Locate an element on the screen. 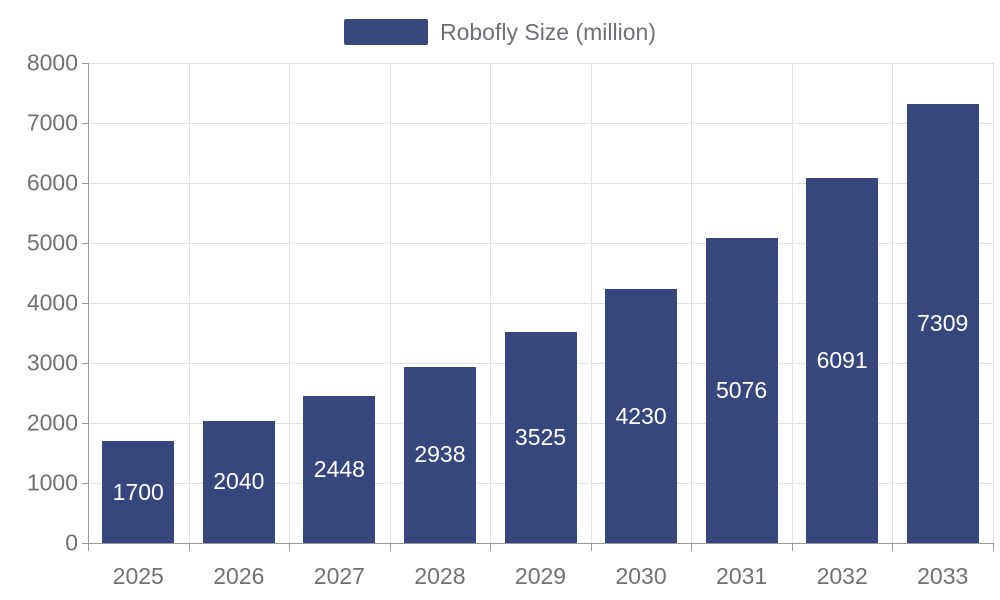  bar-value-label: 2938 is located at coordinates (440, 454).